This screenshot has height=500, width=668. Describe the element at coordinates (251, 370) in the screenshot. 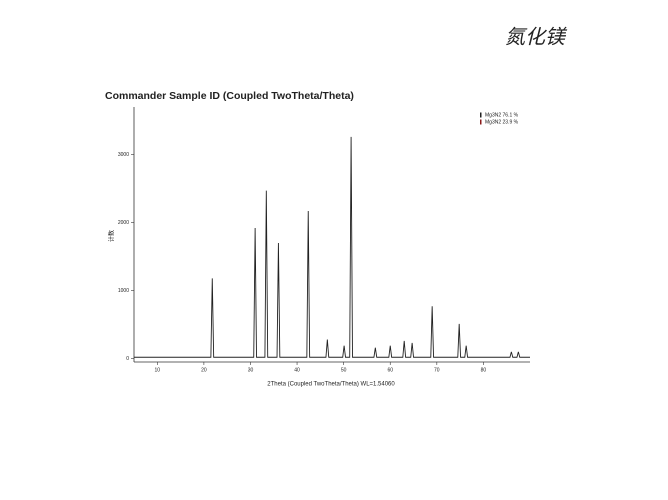

I see `x-tick-label: 30` at that location.